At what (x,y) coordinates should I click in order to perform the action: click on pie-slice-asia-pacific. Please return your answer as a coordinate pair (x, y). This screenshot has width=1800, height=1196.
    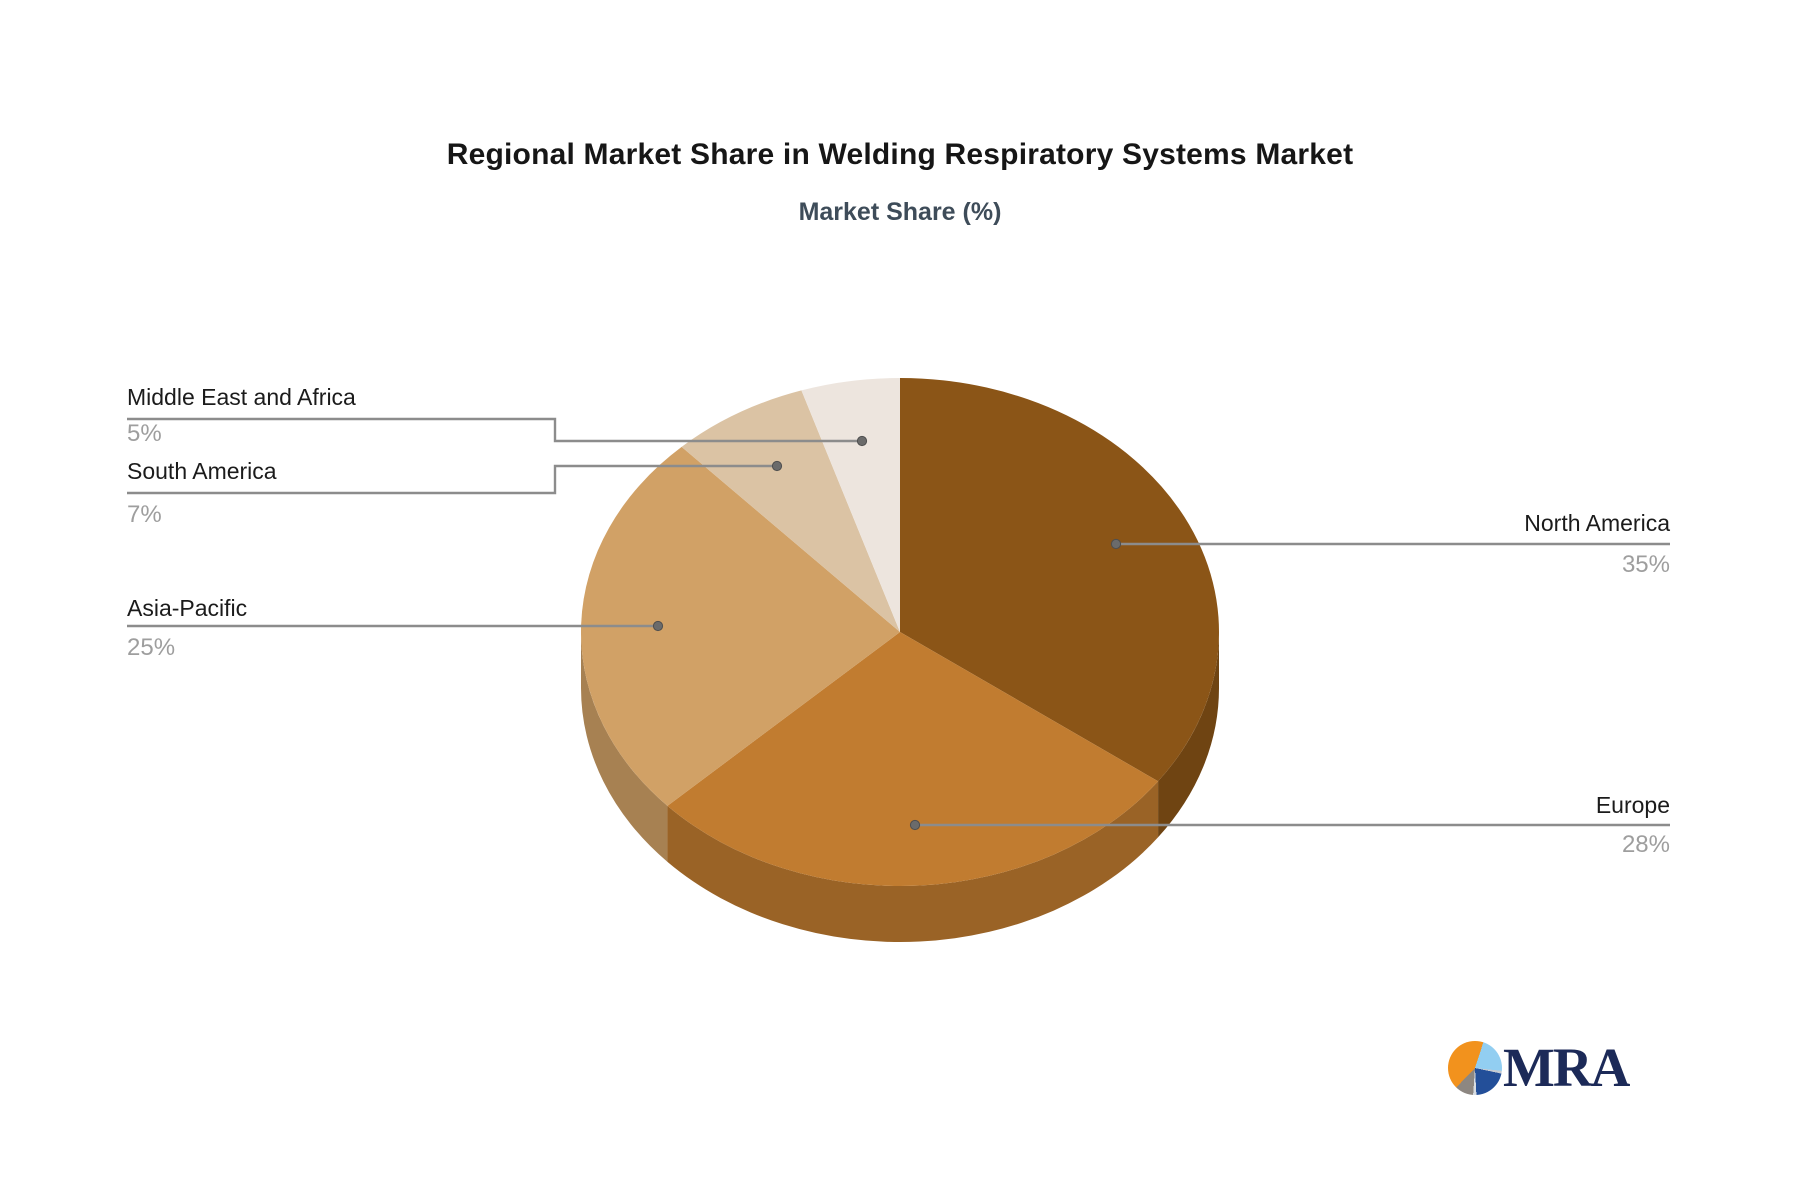
    Looking at the image, I should click on (740, 626).